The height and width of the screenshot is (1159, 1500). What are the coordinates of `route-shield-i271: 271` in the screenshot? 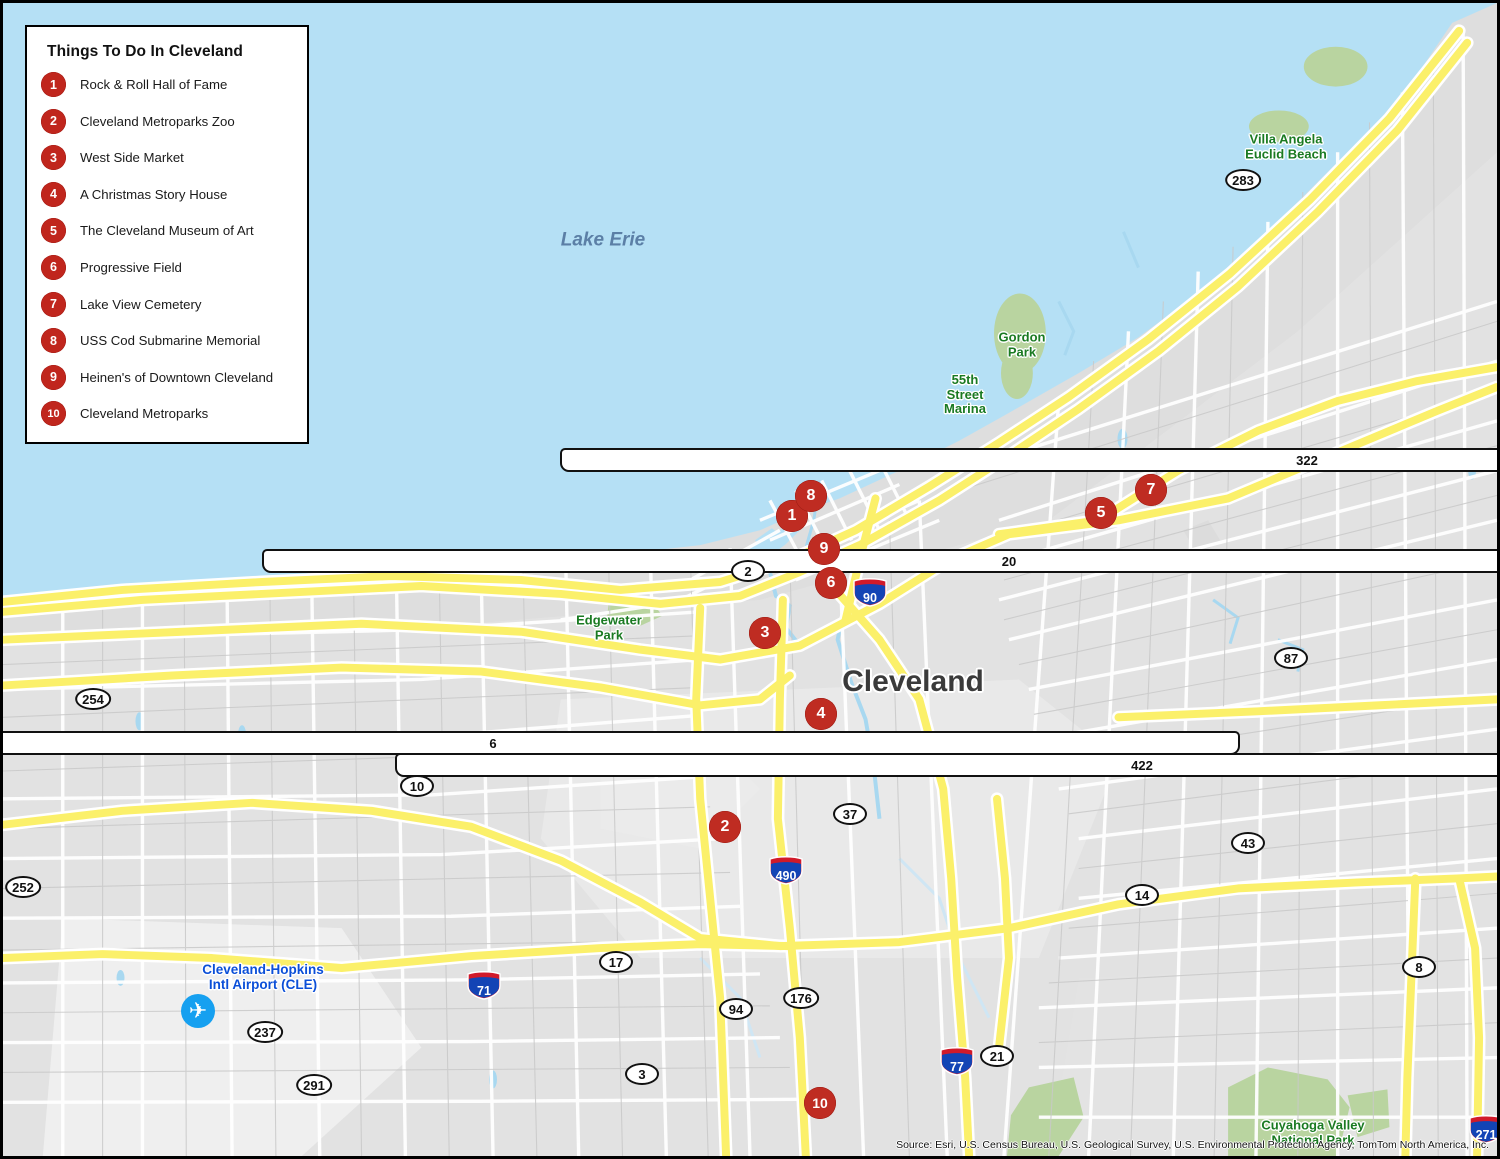 It's located at (1482, 1129).